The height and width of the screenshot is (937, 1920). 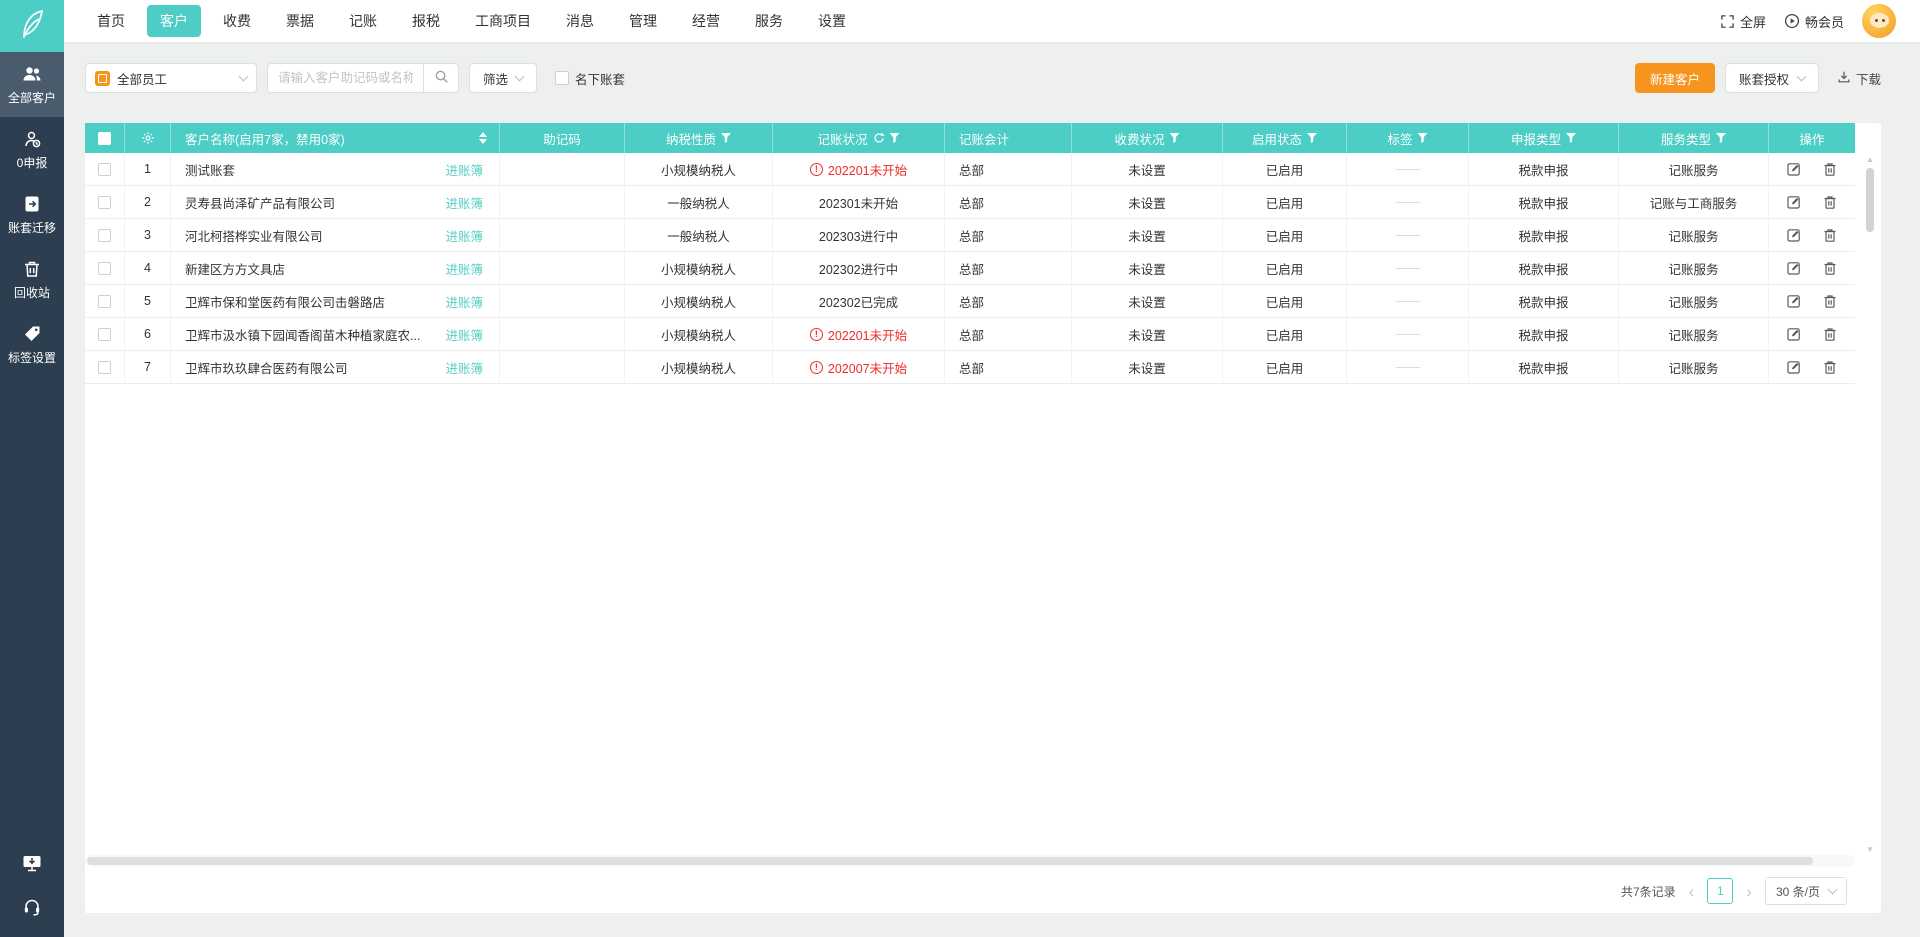 What do you see at coordinates (590, 78) in the screenshot?
I see `own-ledger-checkbox: 名下账套` at bounding box center [590, 78].